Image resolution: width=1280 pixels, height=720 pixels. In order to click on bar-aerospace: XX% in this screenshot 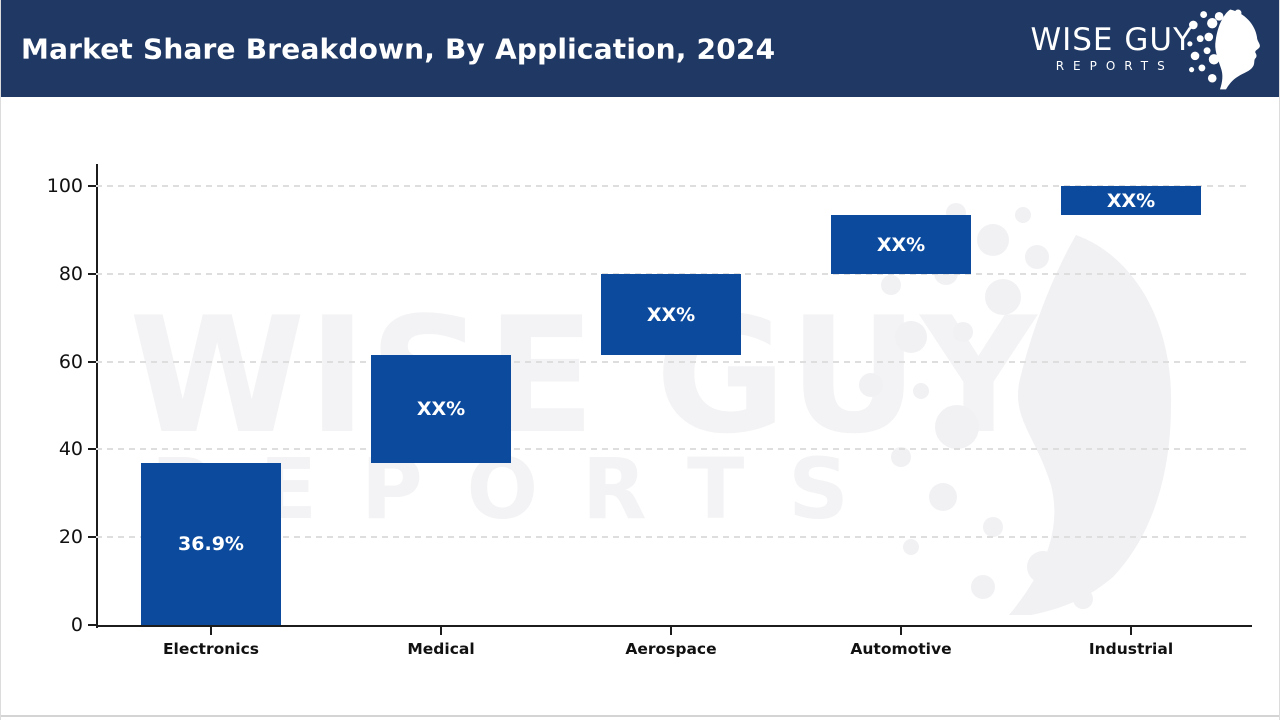, I will do `click(671, 314)`.